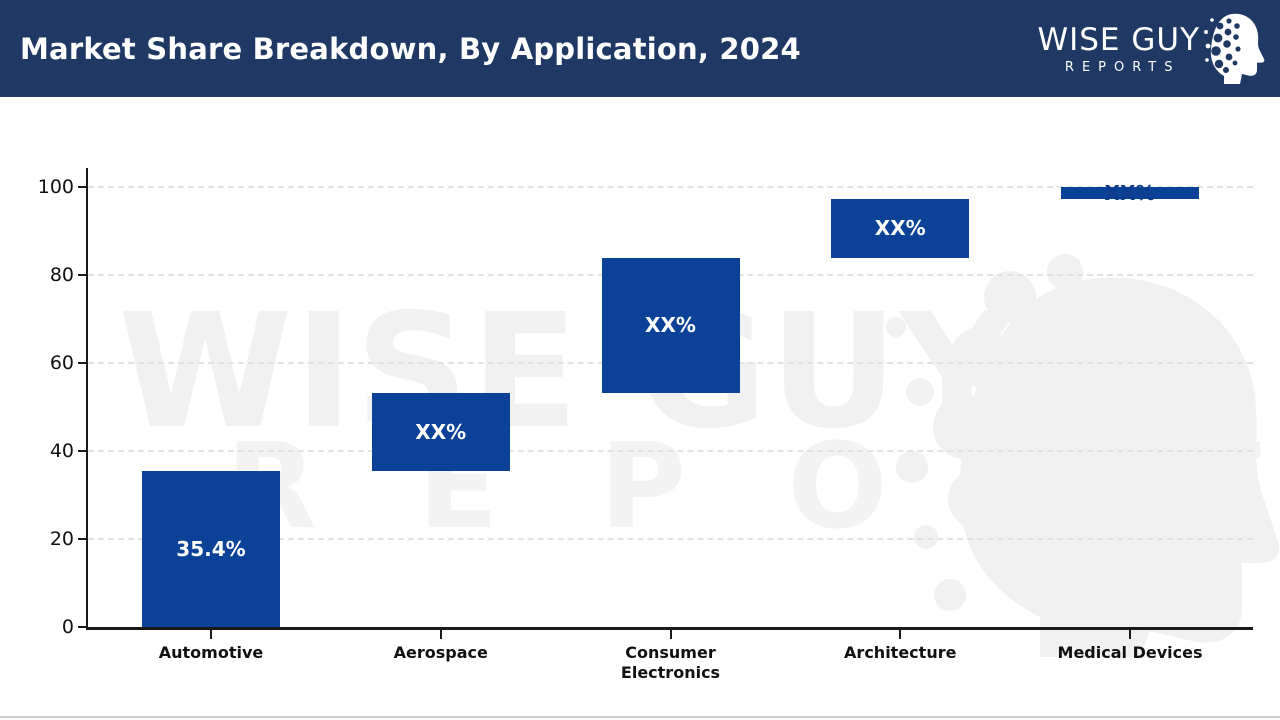 Image resolution: width=1280 pixels, height=720 pixels. Describe the element at coordinates (61, 451) in the screenshot. I see `y-tick-label: 40` at that location.